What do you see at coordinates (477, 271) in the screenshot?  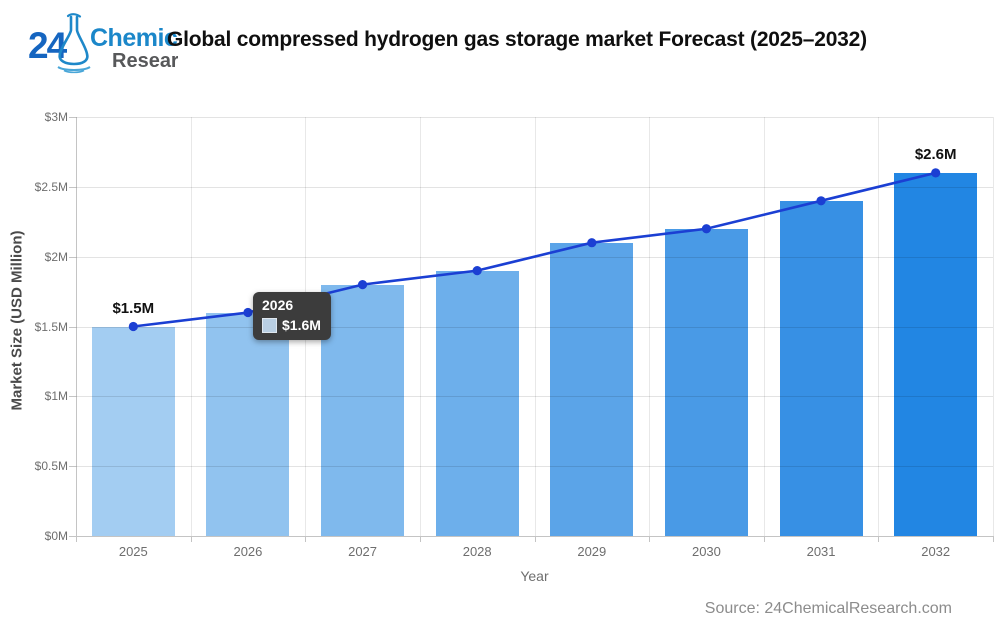 I see `data-point-2028` at bounding box center [477, 271].